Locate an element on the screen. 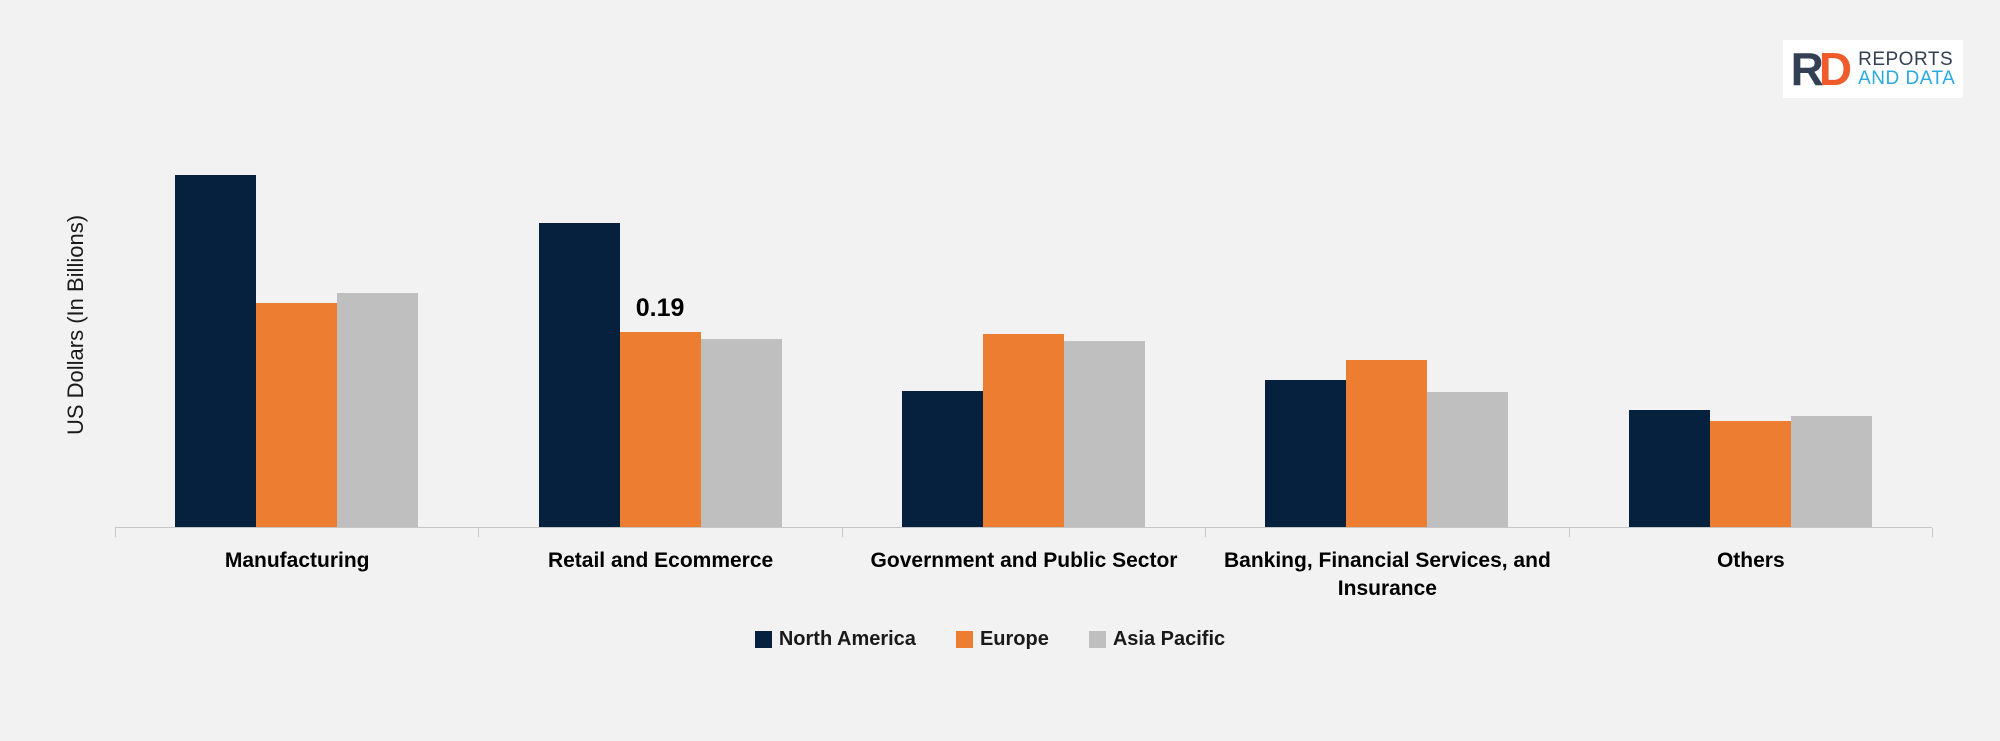 Image resolution: width=2000 pixels, height=741 pixels. bar-manufacturing-north-america is located at coordinates (216, 350).